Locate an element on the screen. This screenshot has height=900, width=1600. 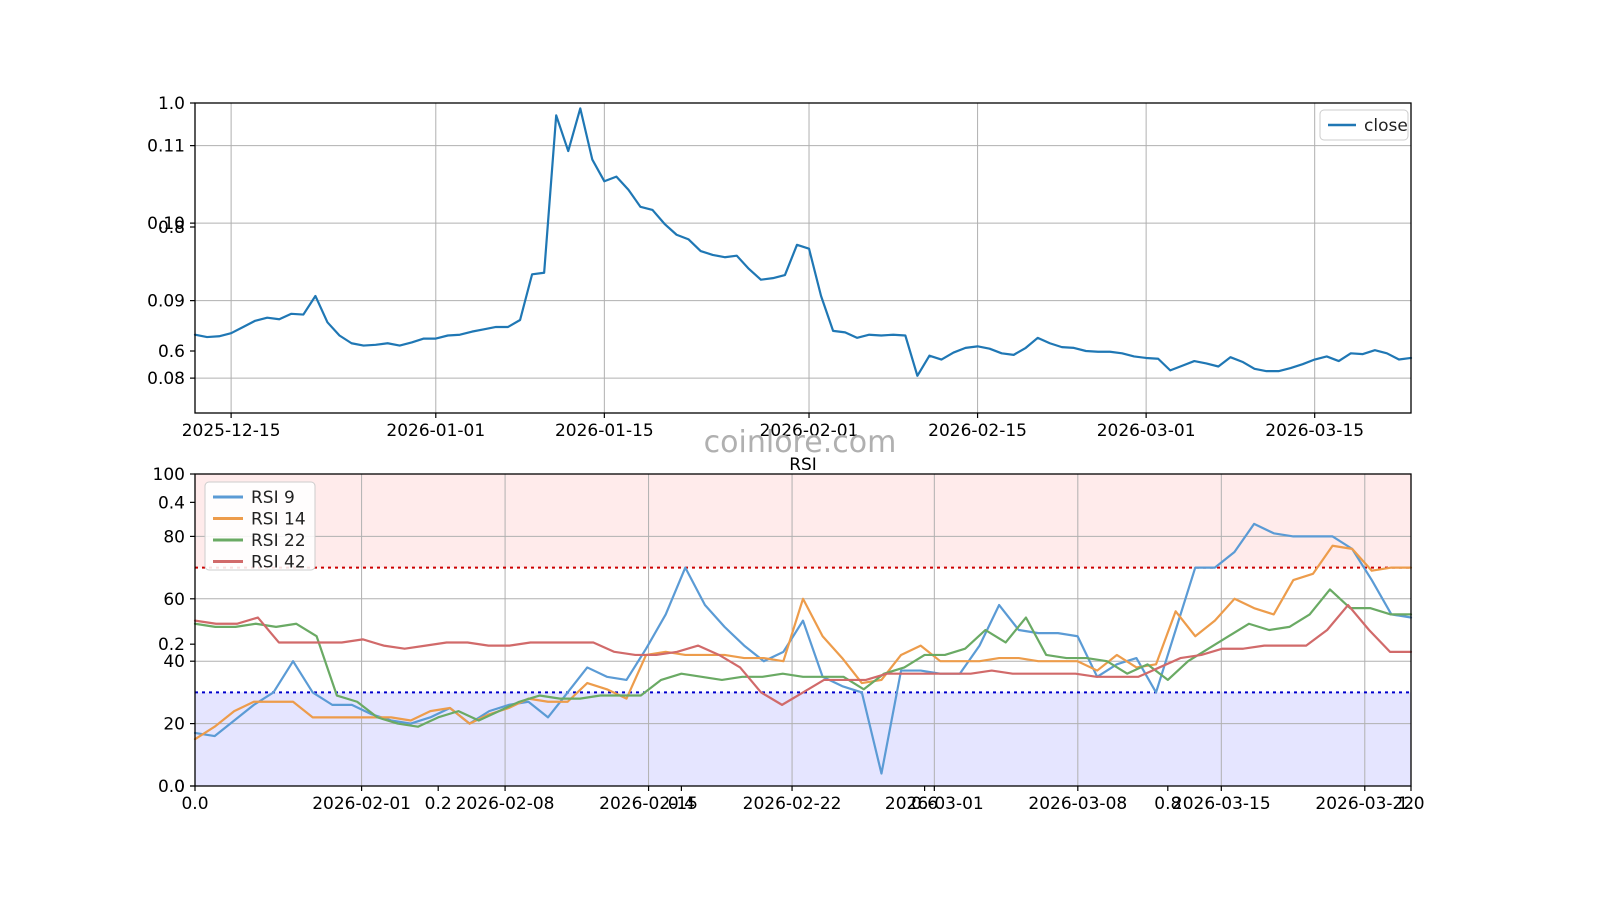
price-secondary-y-tick: 0.6 is located at coordinates (171, 352).